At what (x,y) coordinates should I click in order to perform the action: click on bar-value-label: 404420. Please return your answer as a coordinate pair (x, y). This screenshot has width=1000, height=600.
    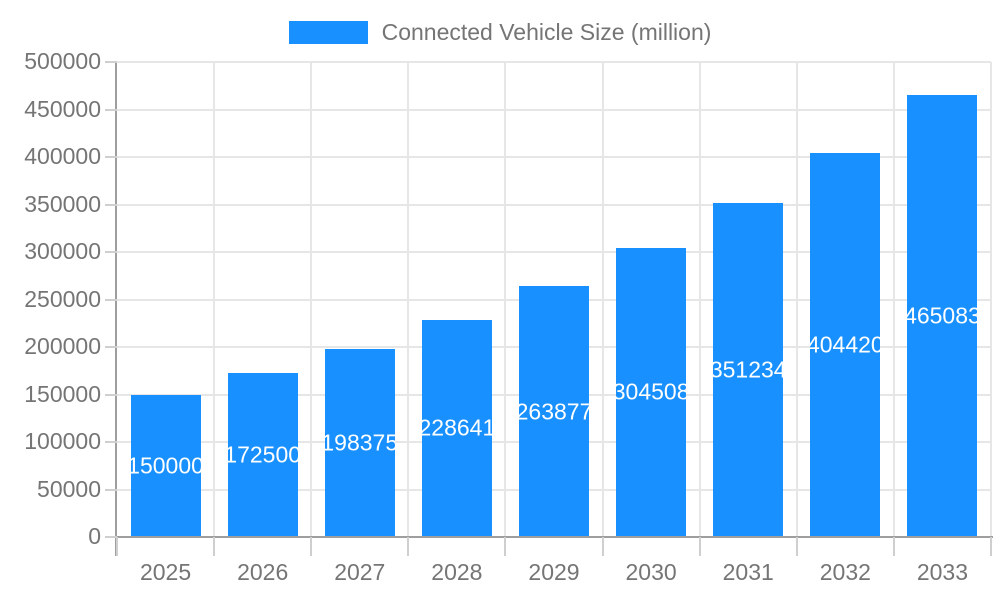
    Looking at the image, I should click on (845, 344).